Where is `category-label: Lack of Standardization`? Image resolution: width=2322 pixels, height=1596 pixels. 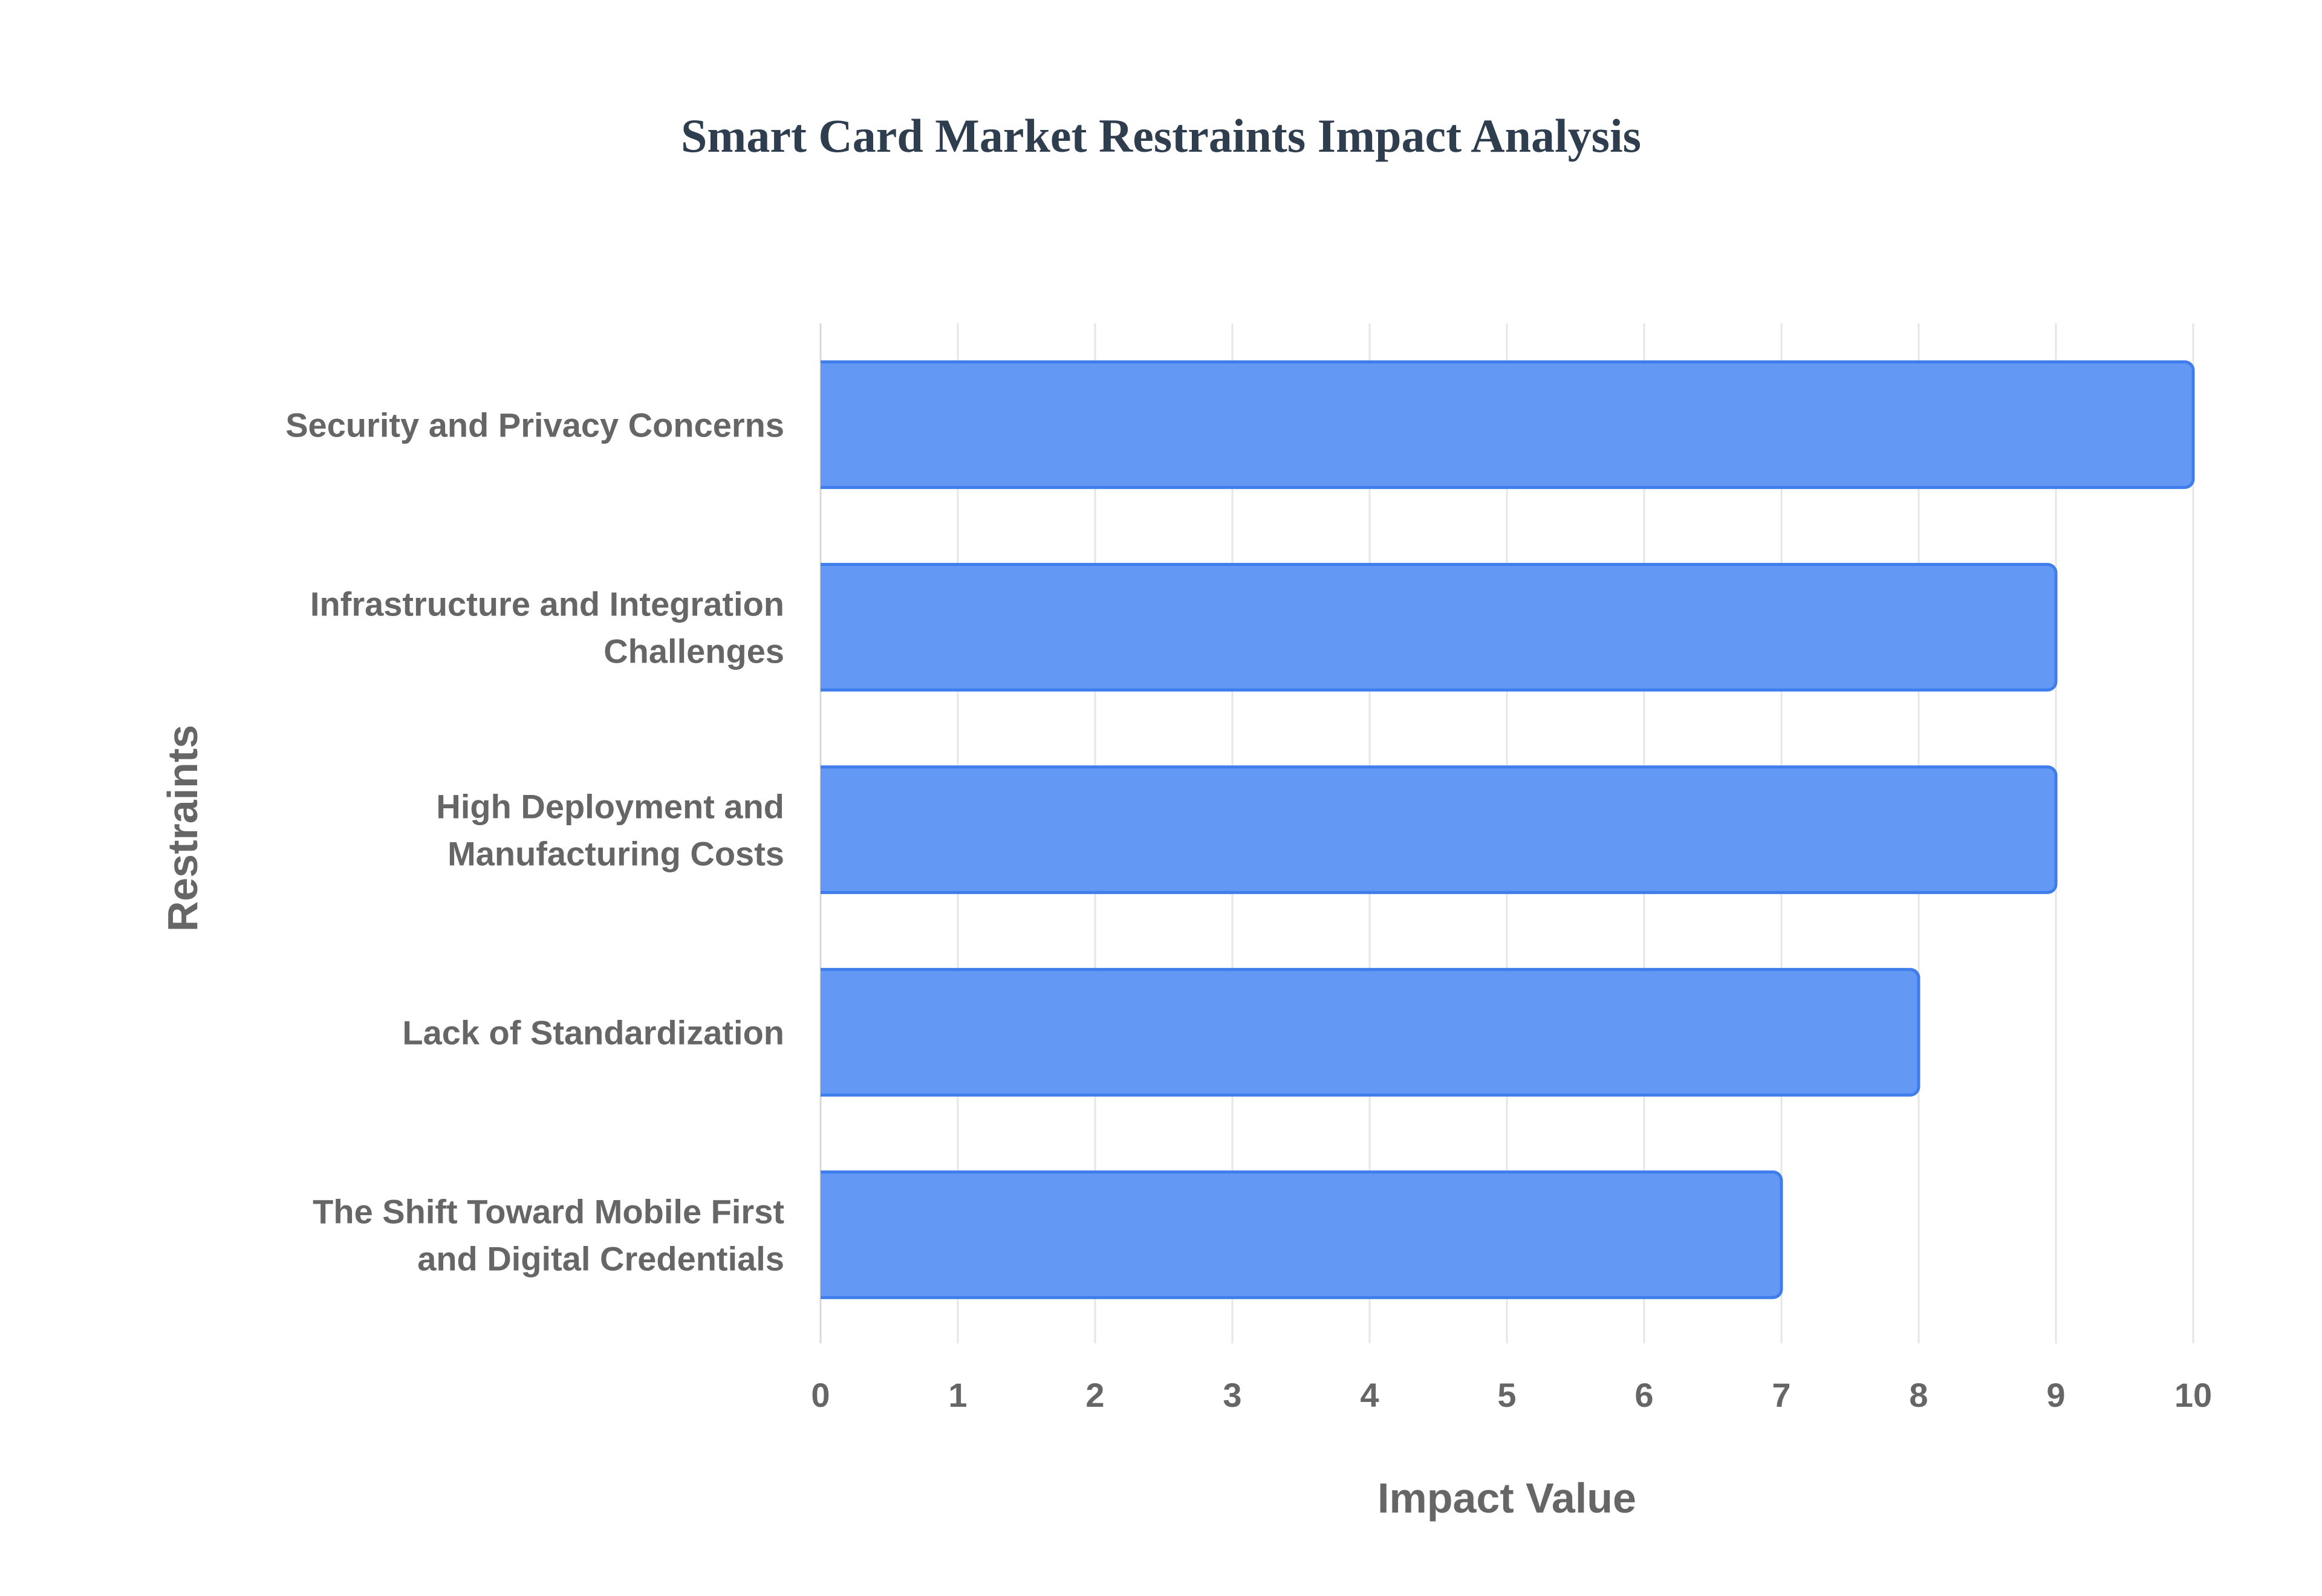
category-label: Lack of Standardization is located at coordinates (593, 1033).